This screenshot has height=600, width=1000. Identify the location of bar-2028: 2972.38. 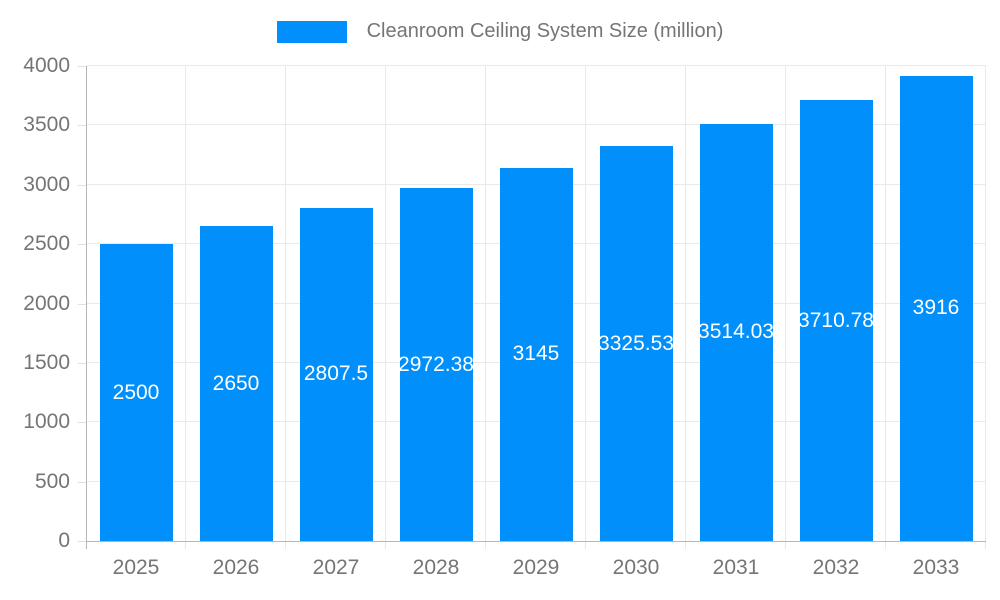
(436, 364).